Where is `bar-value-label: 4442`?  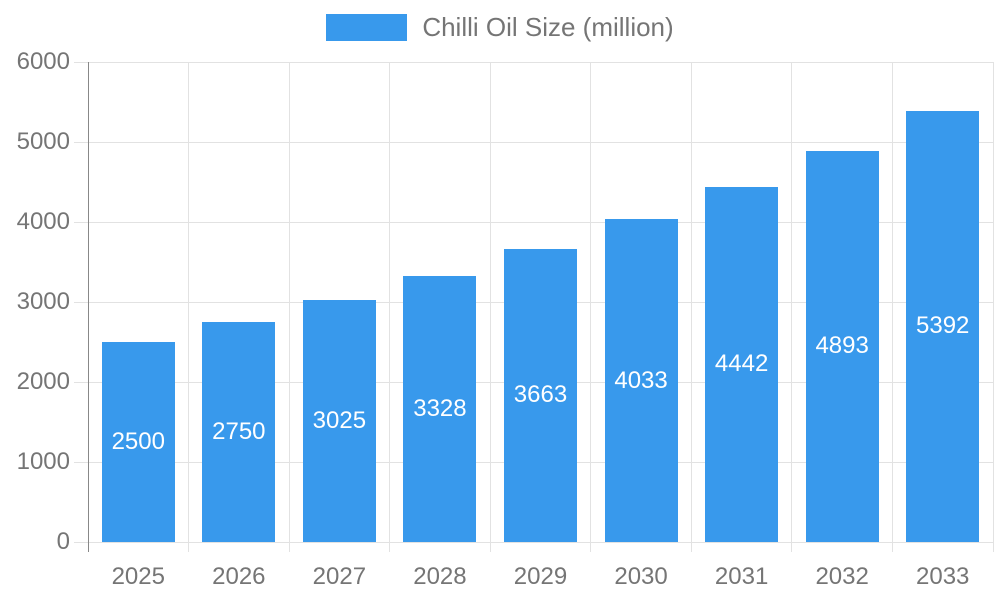 bar-value-label: 4442 is located at coordinates (741, 364).